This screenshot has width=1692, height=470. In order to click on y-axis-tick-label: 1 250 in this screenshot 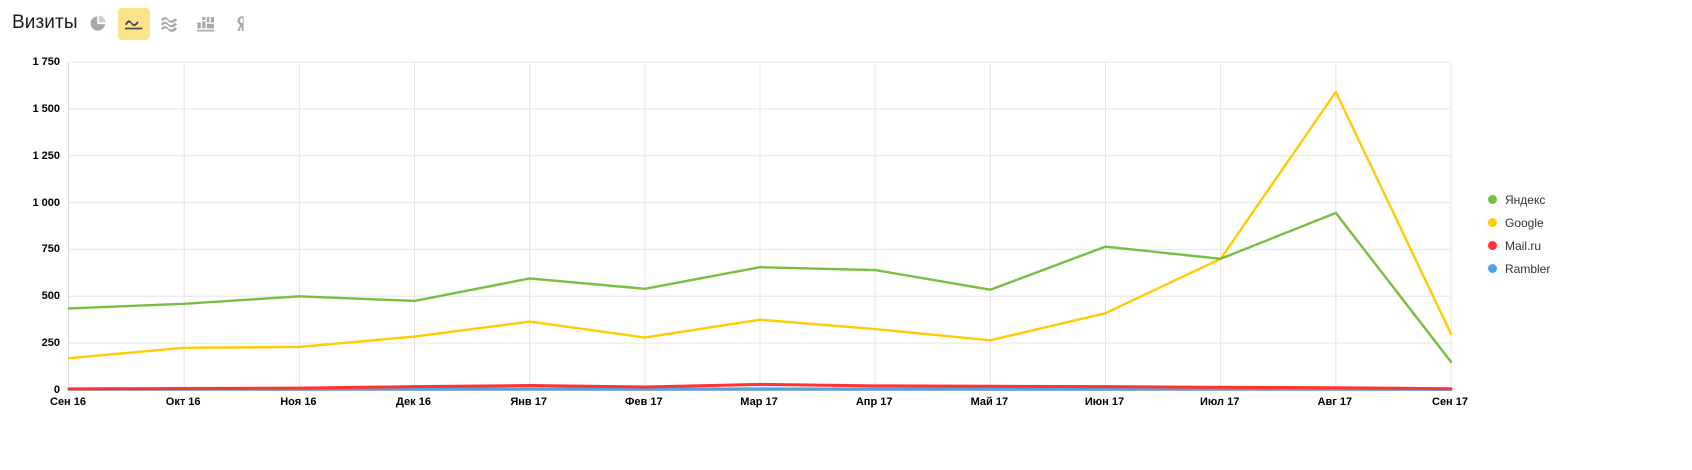, I will do `click(46, 155)`.